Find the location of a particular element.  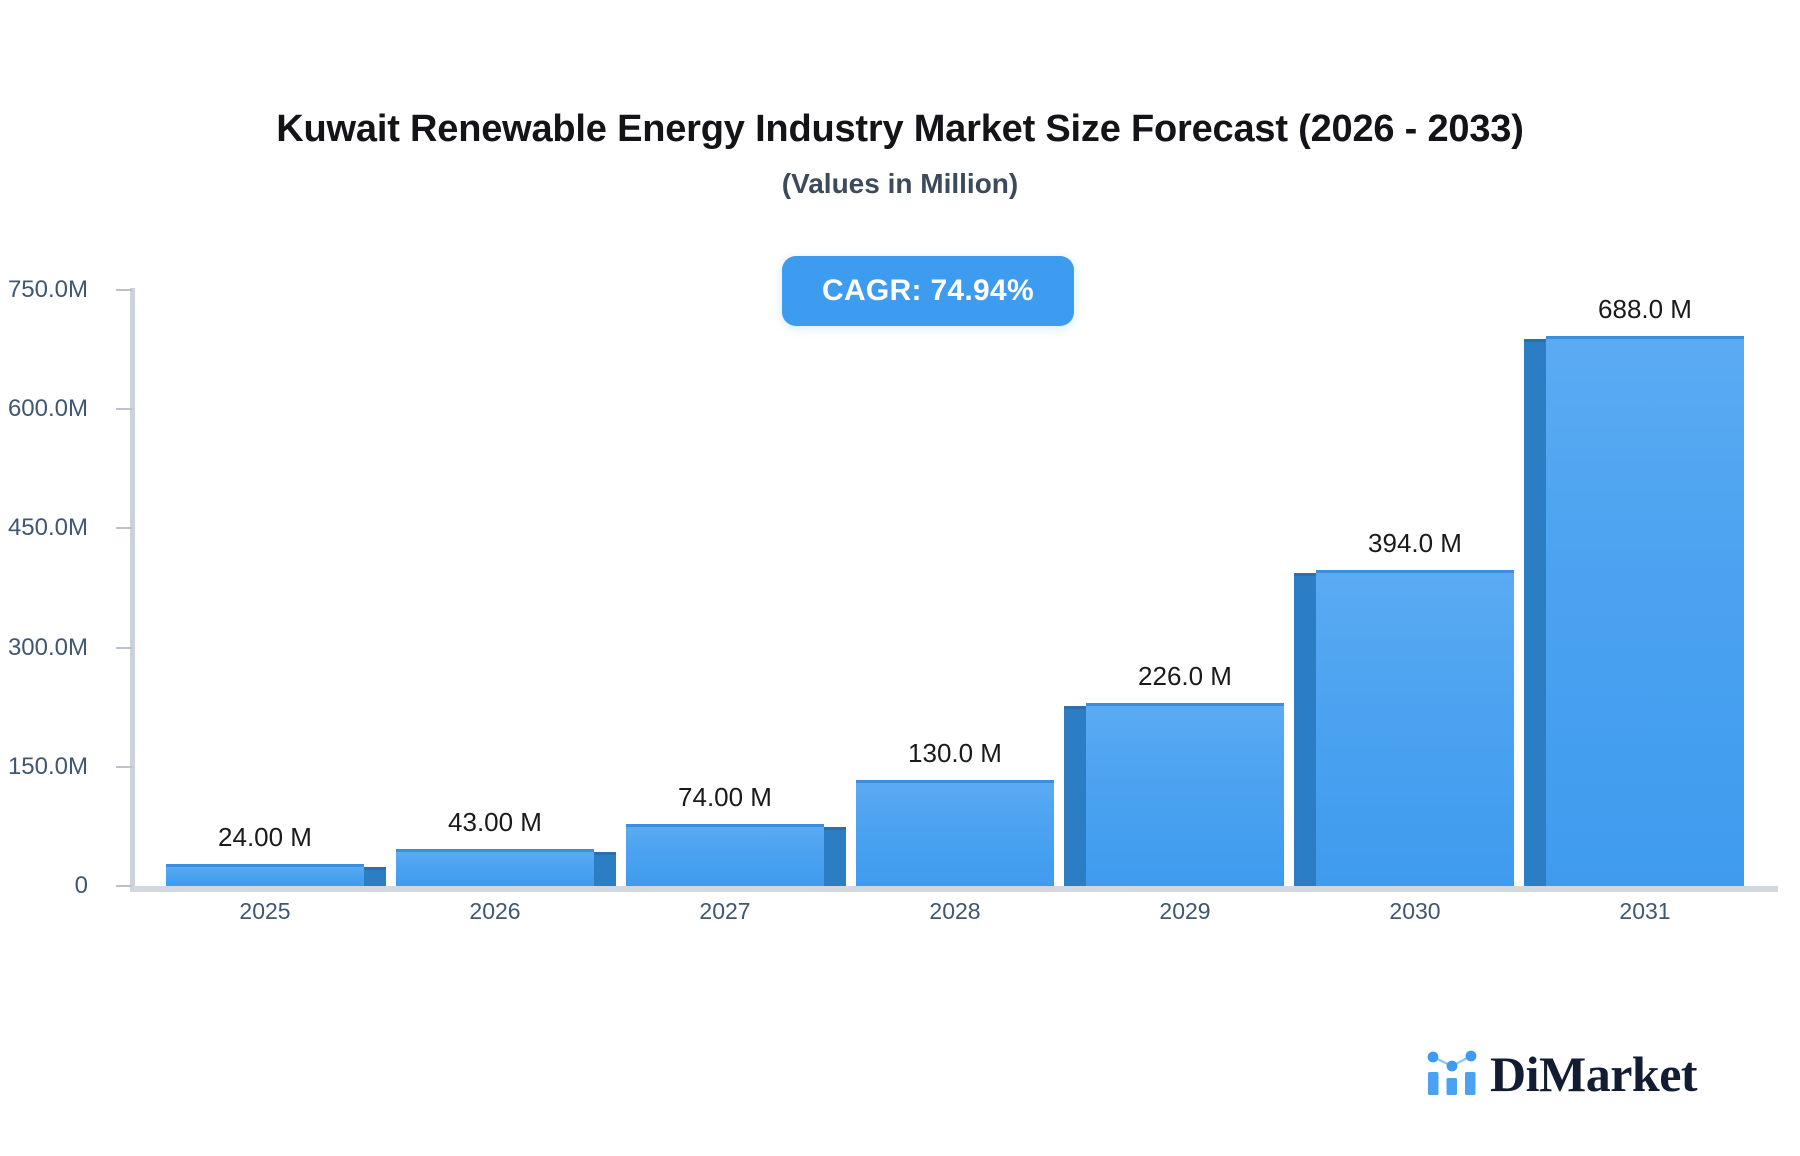

y-axis-tick-label: 150.0M is located at coordinates (47, 766).